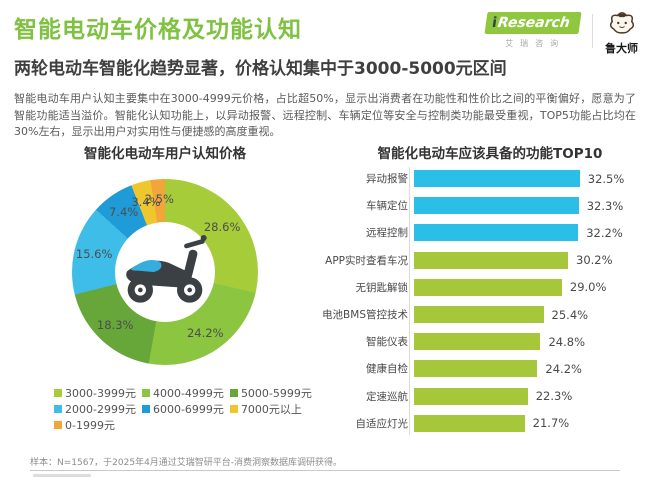 Image resolution: width=650 pixels, height=477 pixels. I want to click on bar-chart-axis-line, so click(409, 301).